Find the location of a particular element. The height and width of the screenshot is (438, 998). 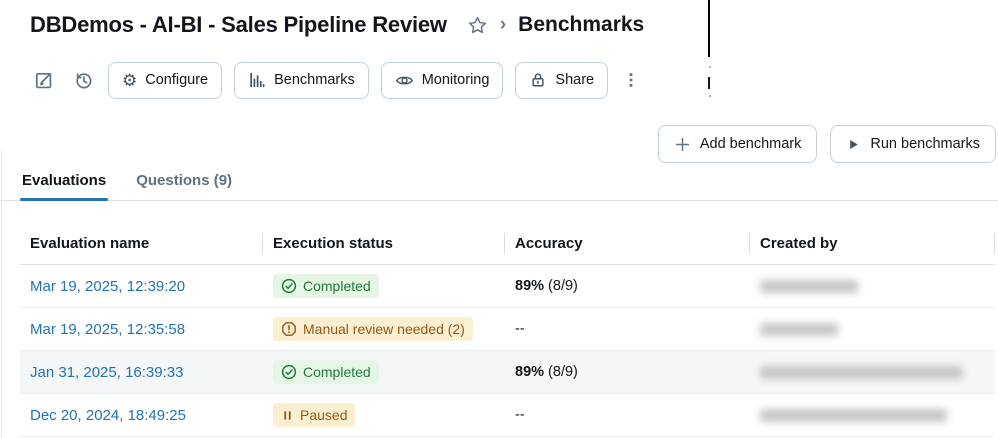

evaluation-name-link: Mar 19, 2025, 12:39:20 is located at coordinates (108, 286).